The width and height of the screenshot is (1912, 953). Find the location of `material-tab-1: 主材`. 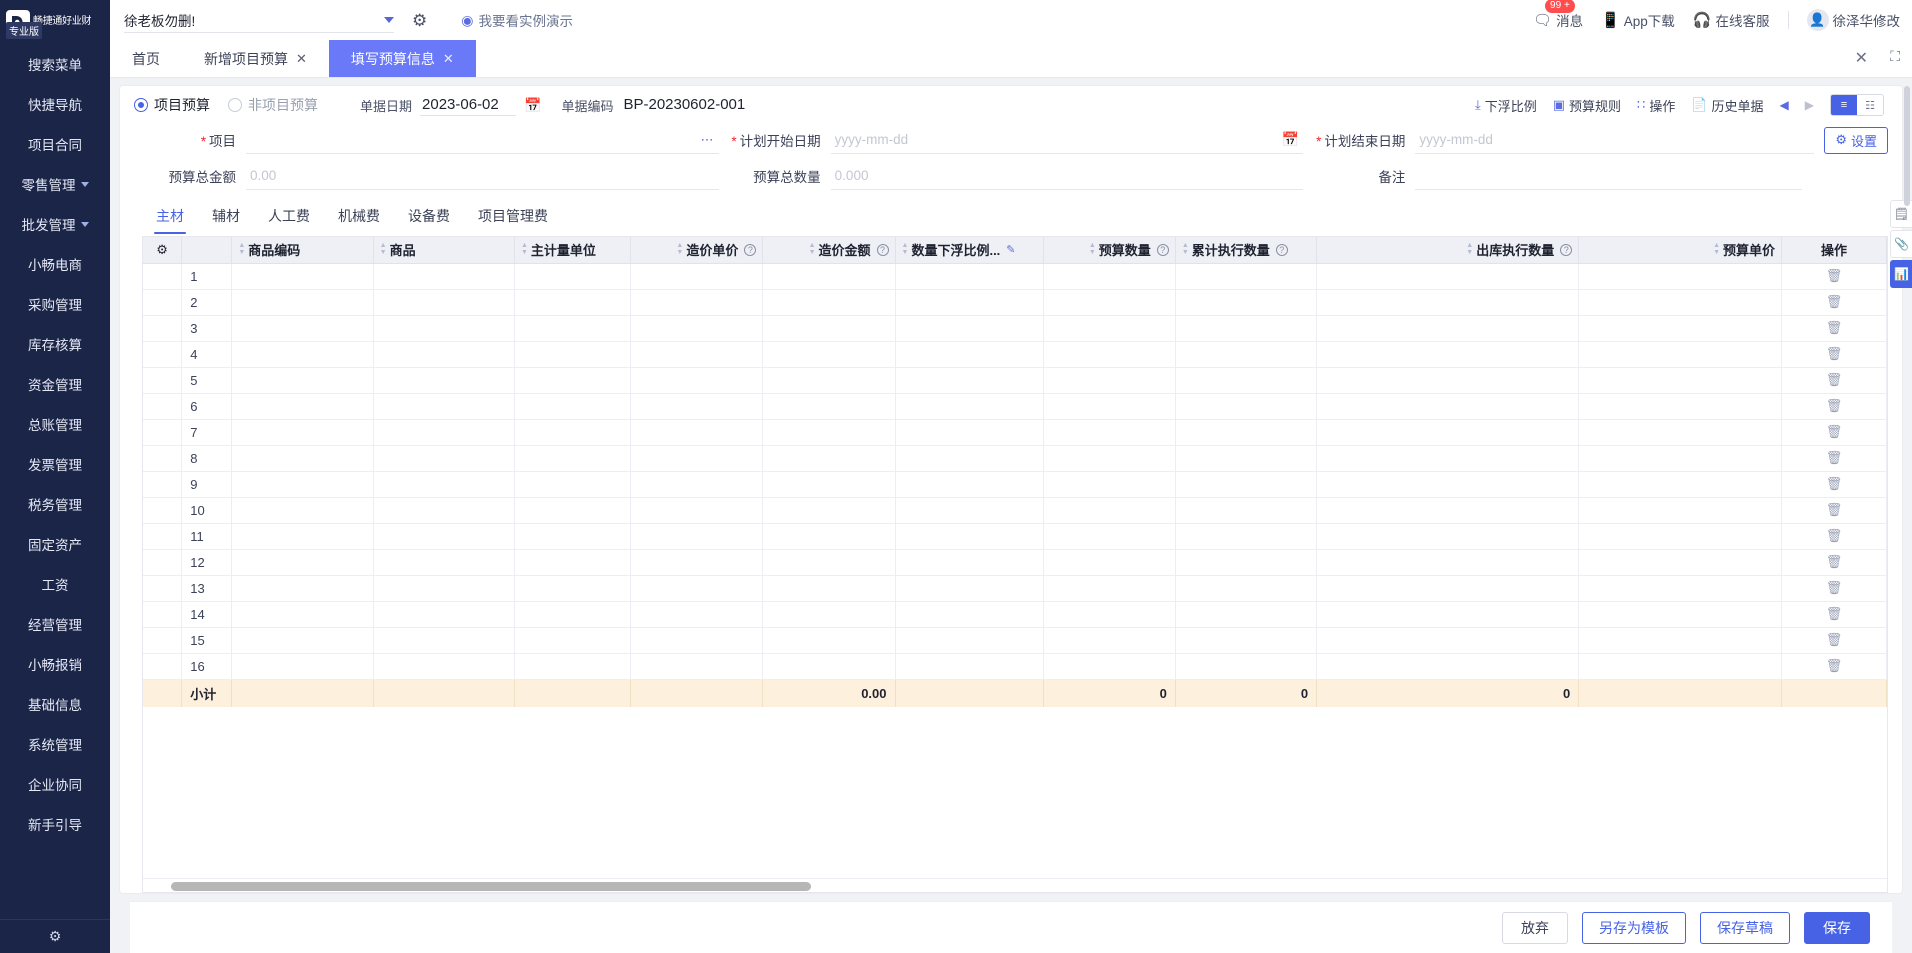

material-tab-1: 主材 is located at coordinates (170, 217).